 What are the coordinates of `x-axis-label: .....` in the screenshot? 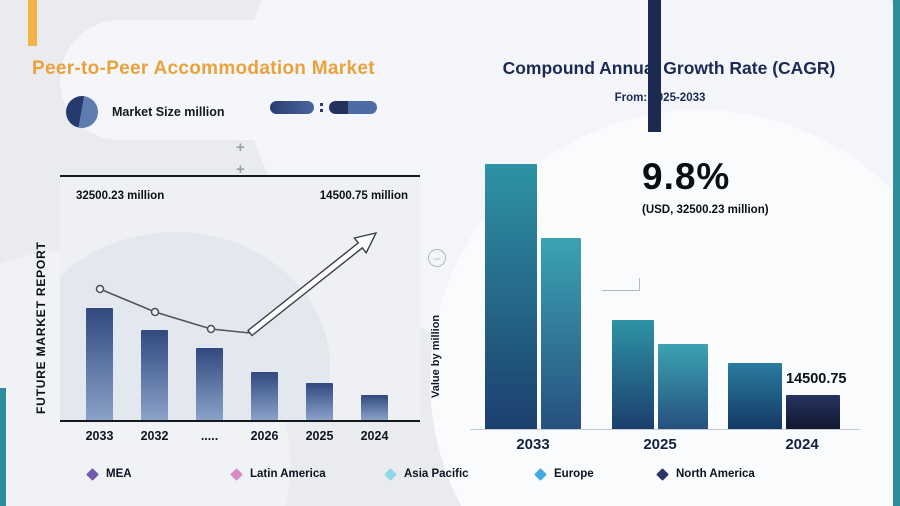 It's located at (209, 436).